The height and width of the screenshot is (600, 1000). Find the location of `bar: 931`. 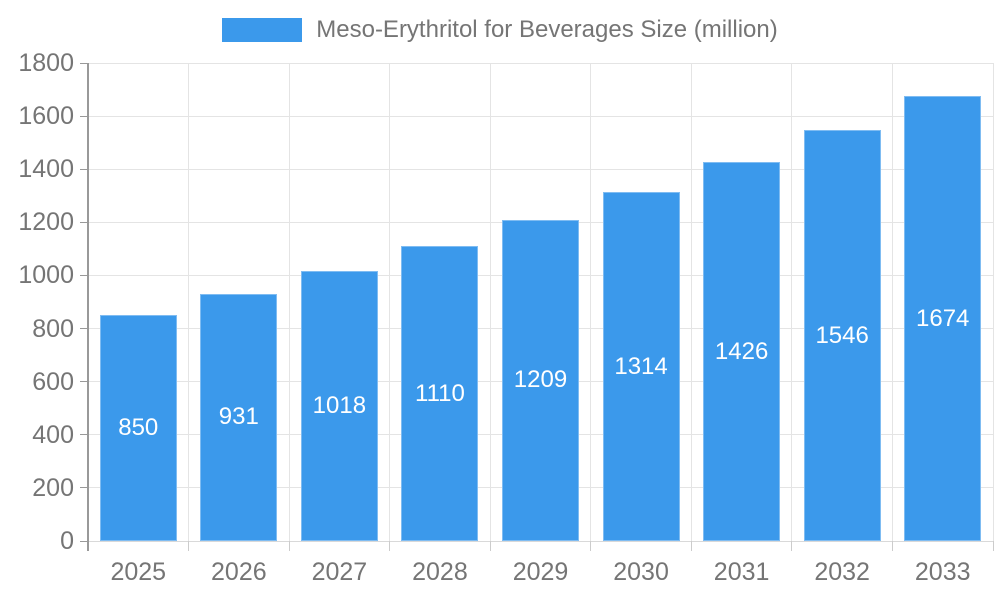

bar: 931 is located at coordinates (239, 417).